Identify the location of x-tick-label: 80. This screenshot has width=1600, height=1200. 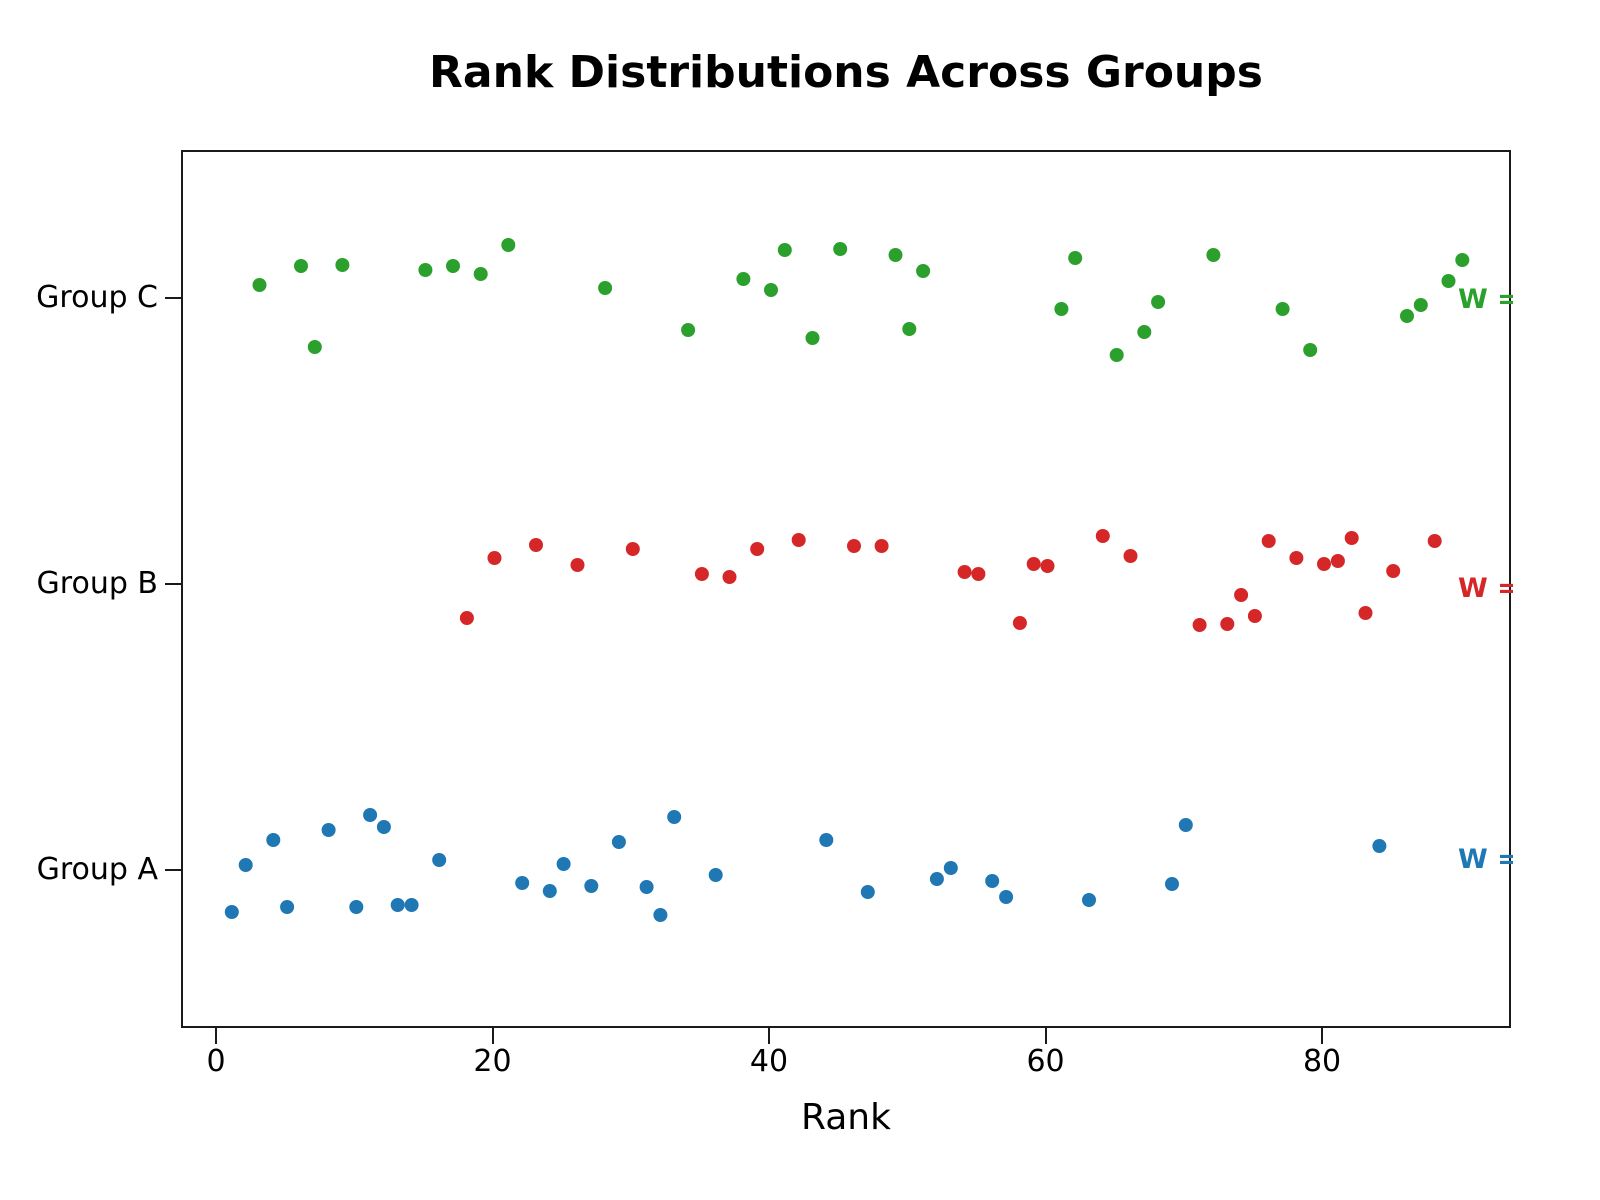
(1322, 1061).